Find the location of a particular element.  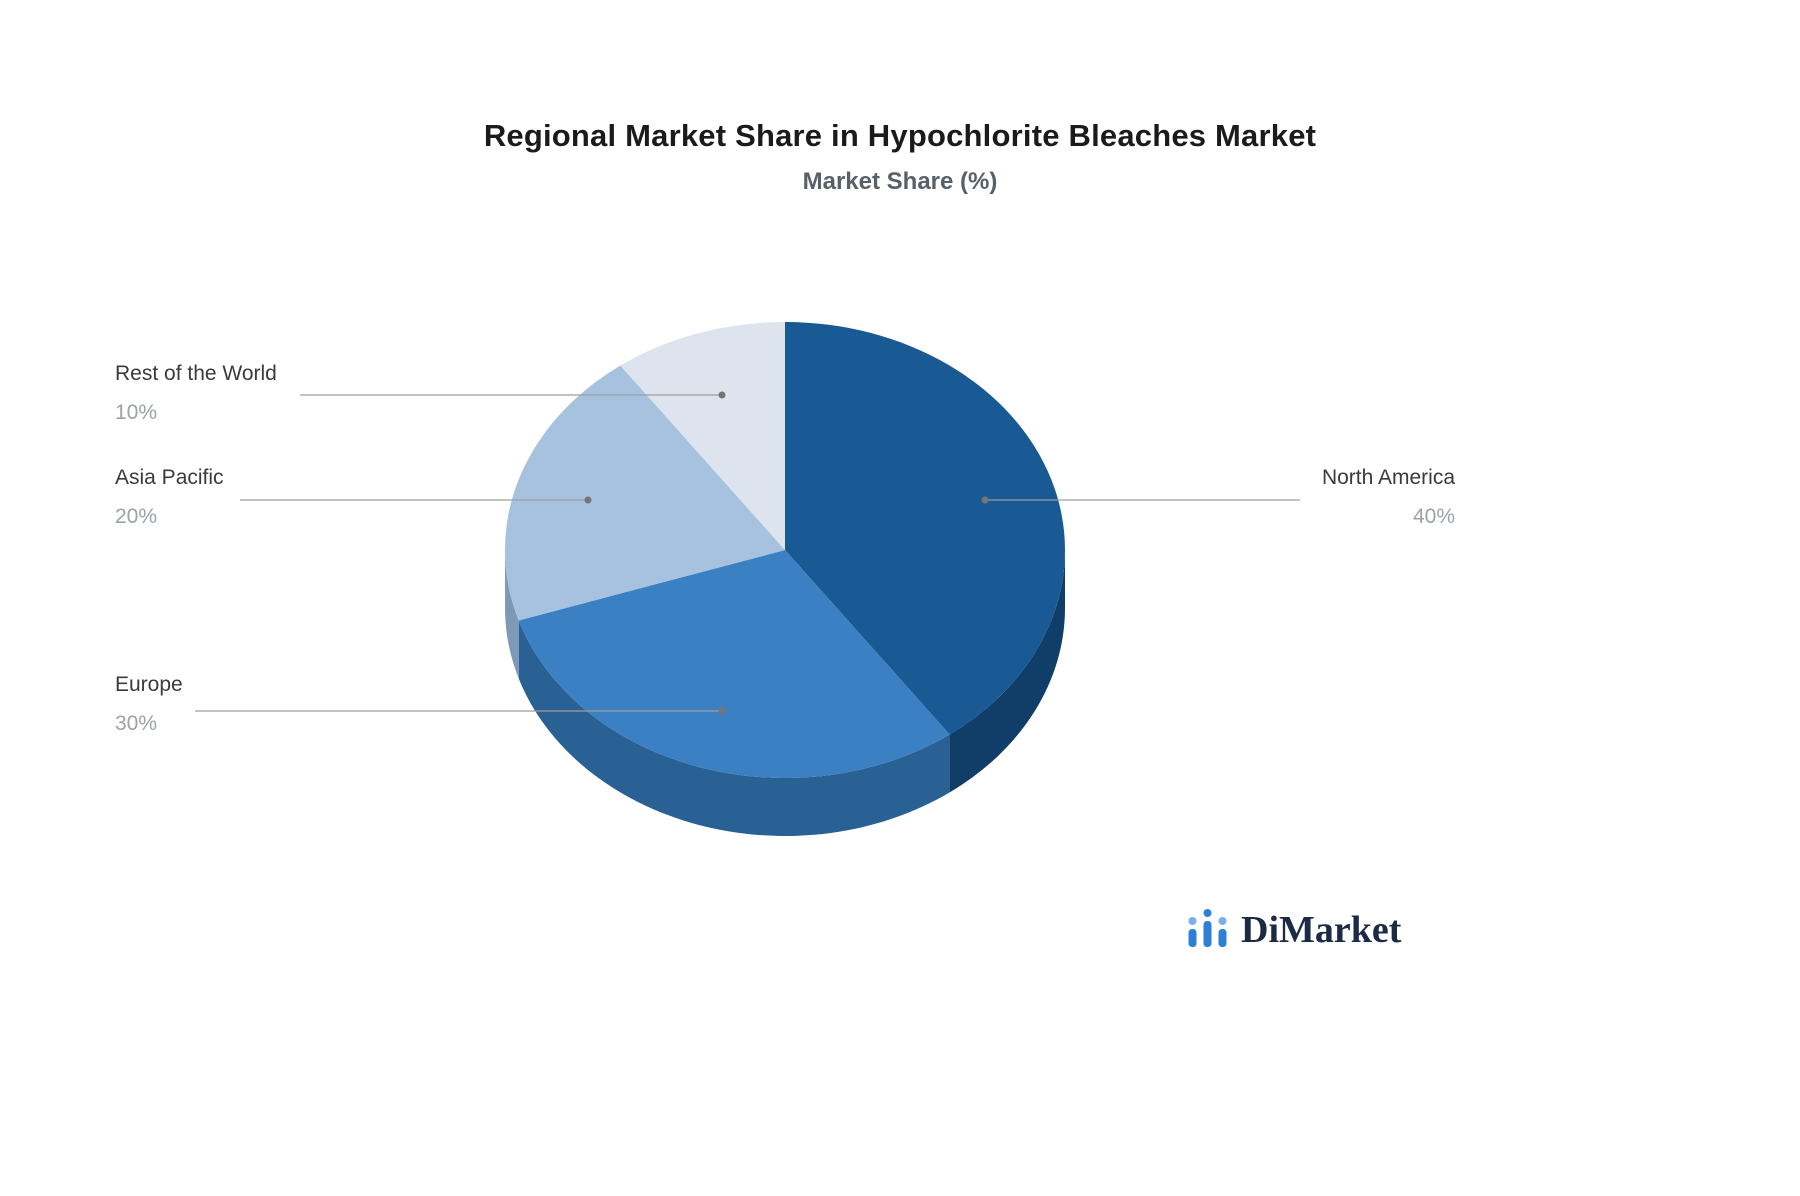

dimarket-logo-icon is located at coordinates (1207, 928).